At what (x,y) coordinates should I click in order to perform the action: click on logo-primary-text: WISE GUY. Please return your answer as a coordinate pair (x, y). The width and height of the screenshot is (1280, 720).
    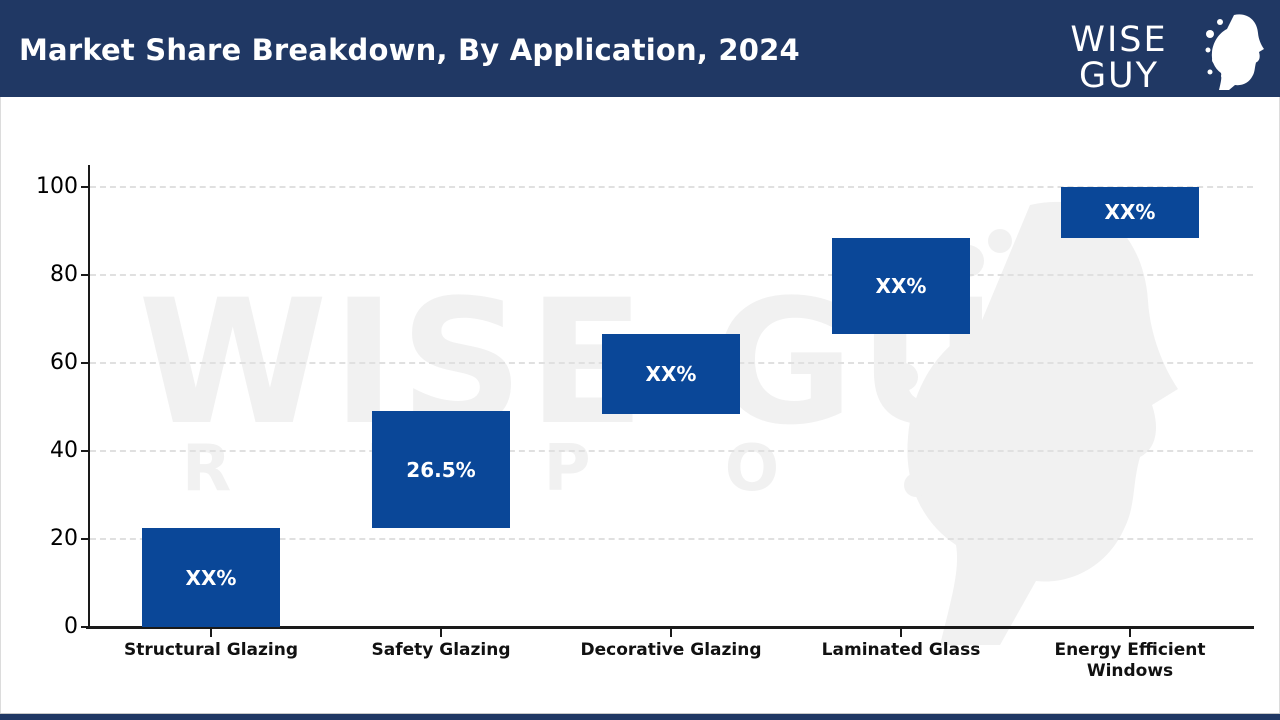
    Looking at the image, I should click on (1119, 58).